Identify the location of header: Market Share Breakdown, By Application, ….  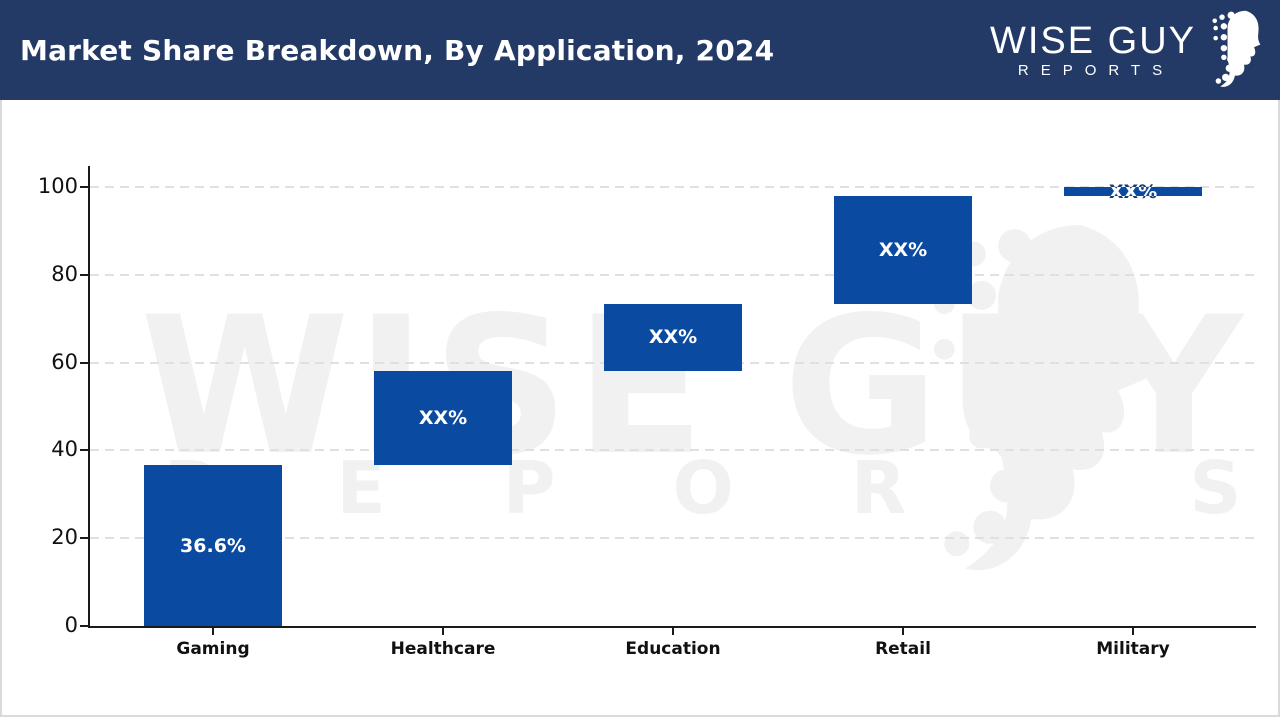
(640, 50).